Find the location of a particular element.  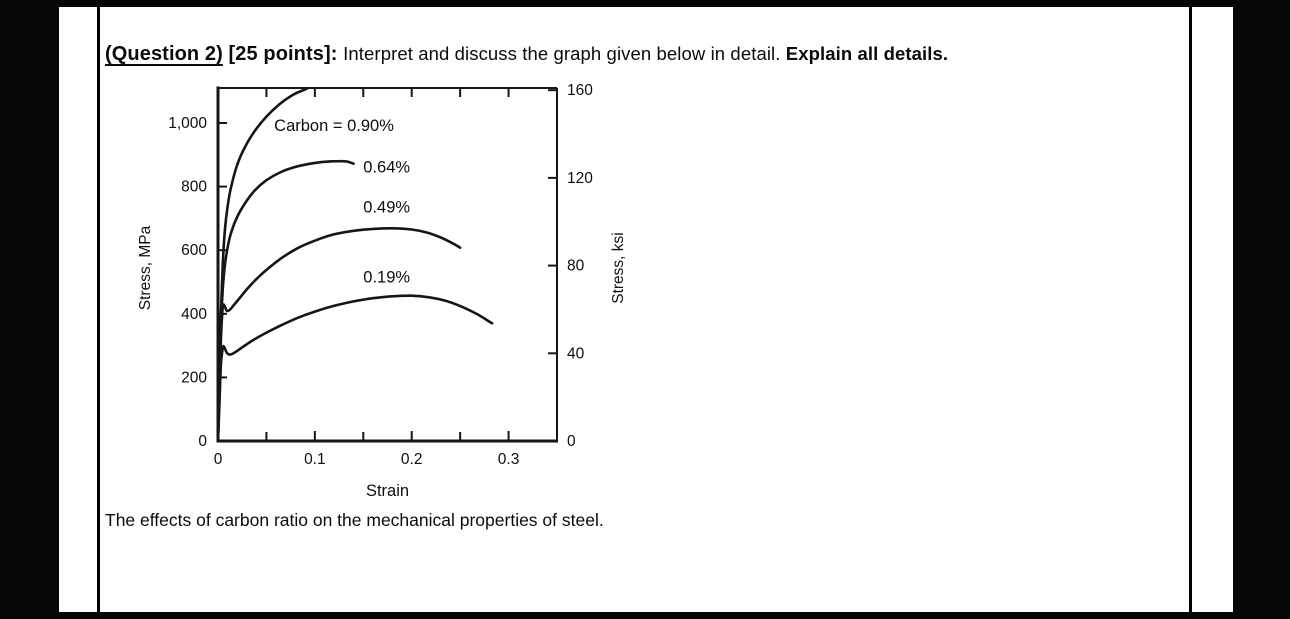

curve-carbon-0.19% is located at coordinates (355, 368).